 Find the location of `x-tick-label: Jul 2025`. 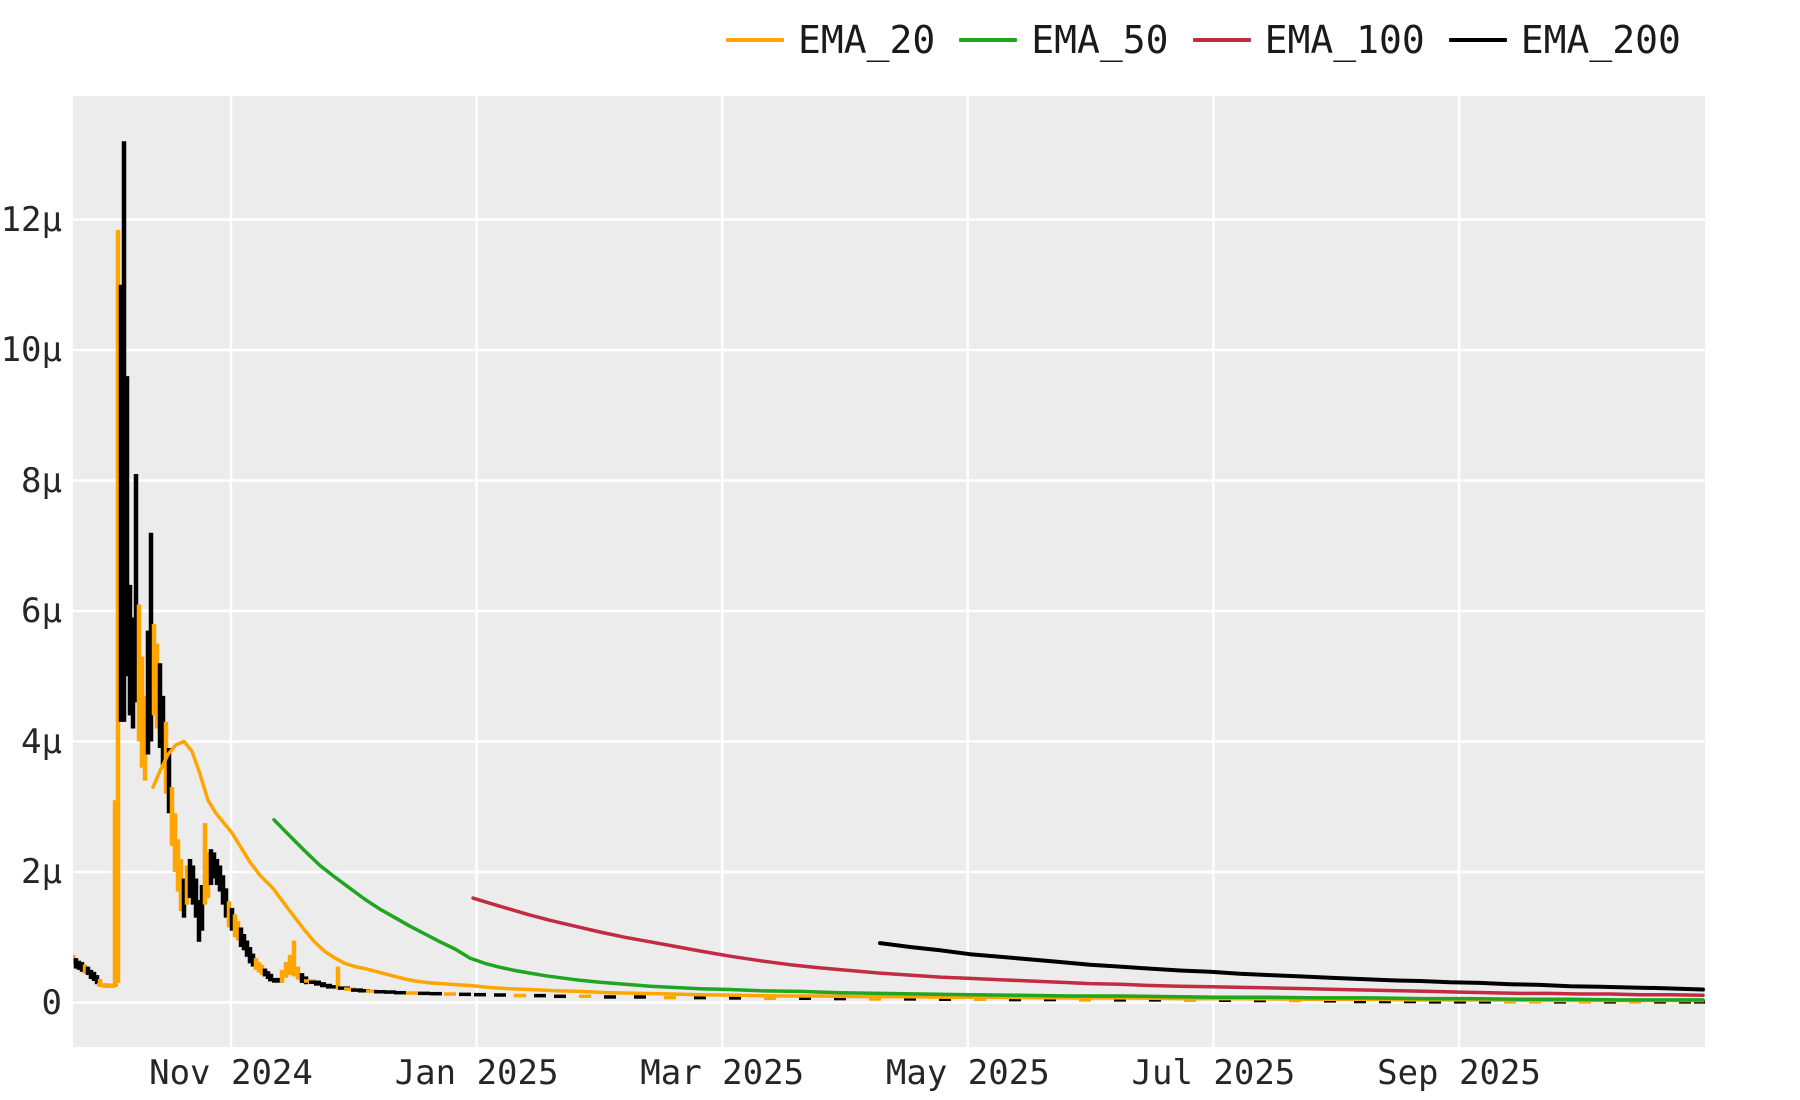

x-tick-label: Jul 2025 is located at coordinates (1213, 1073).